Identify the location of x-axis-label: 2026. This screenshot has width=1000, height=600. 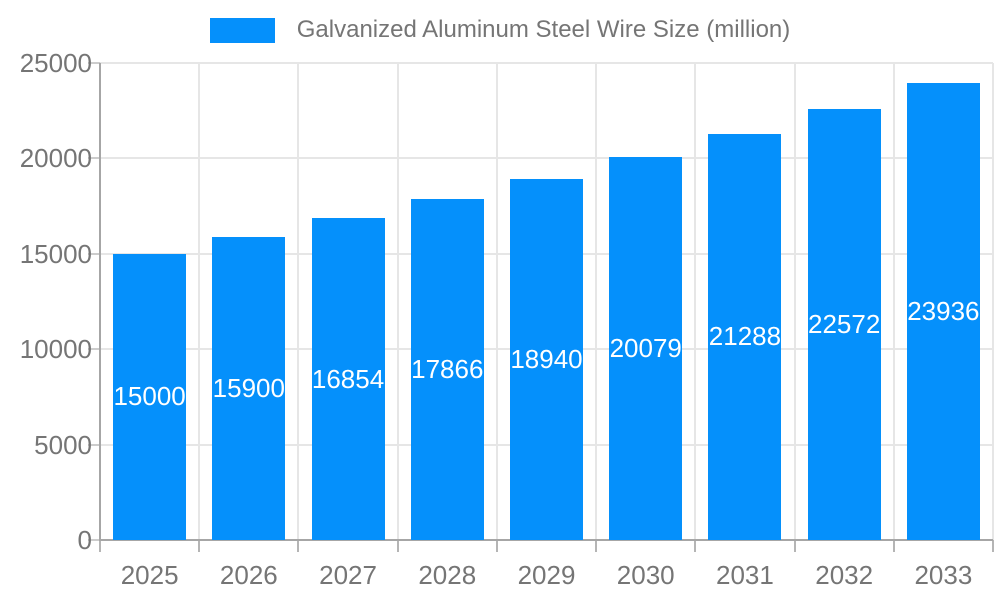
(248, 575).